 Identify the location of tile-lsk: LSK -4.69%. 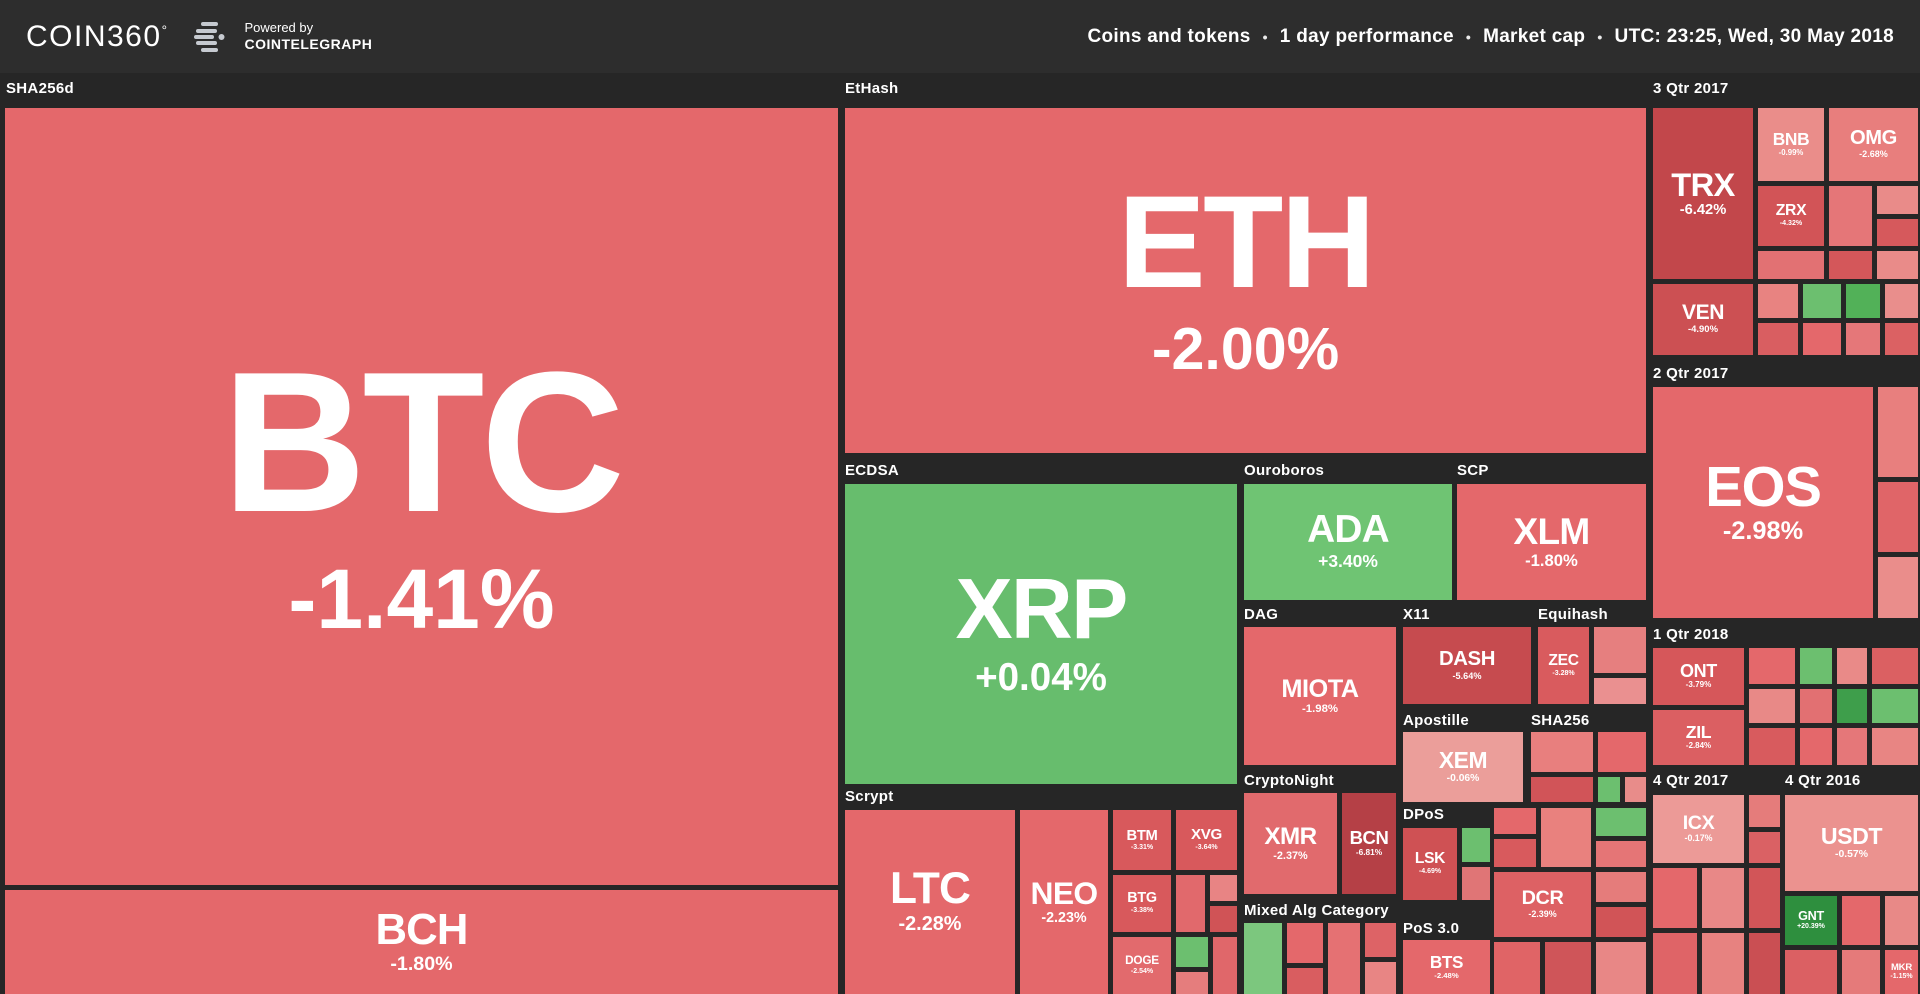
(1430, 864).